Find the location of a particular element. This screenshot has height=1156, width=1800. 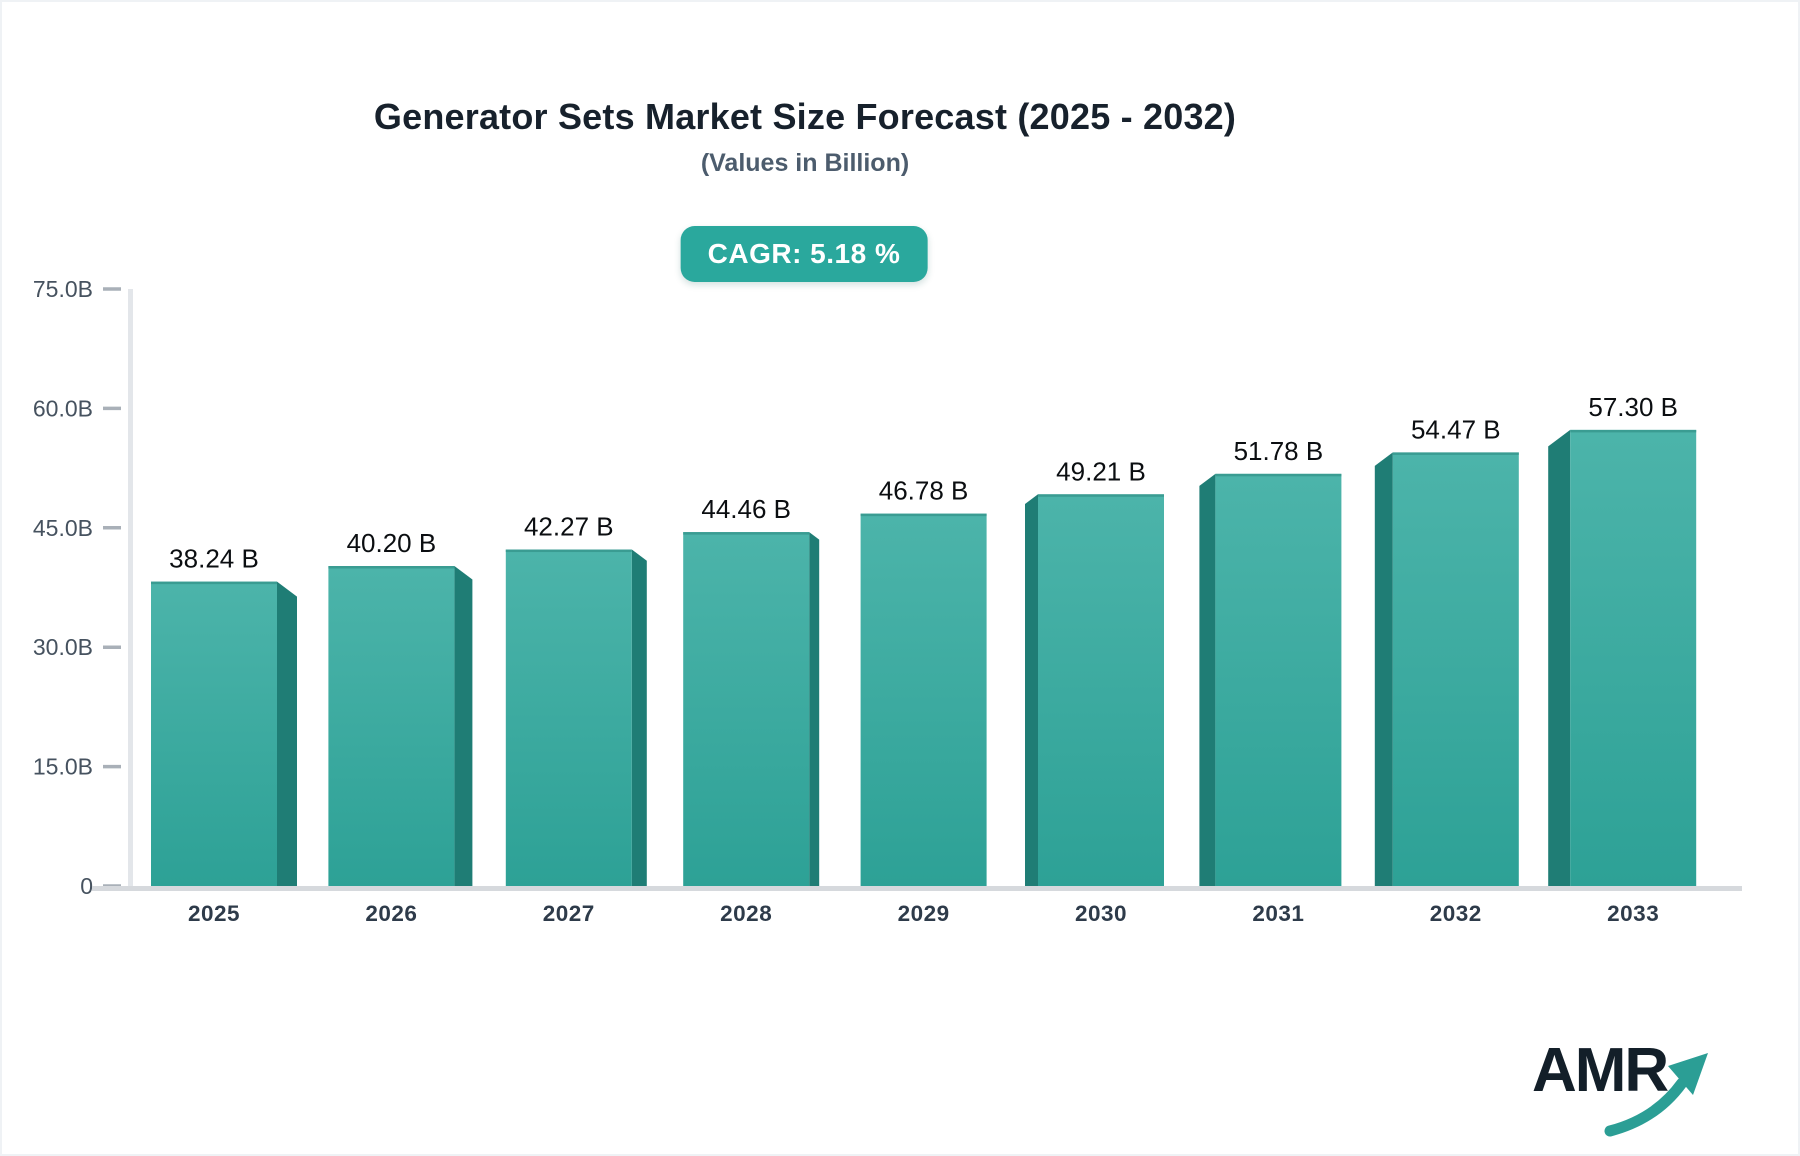

bar-2033: 57.30 B is located at coordinates (1622, 639).